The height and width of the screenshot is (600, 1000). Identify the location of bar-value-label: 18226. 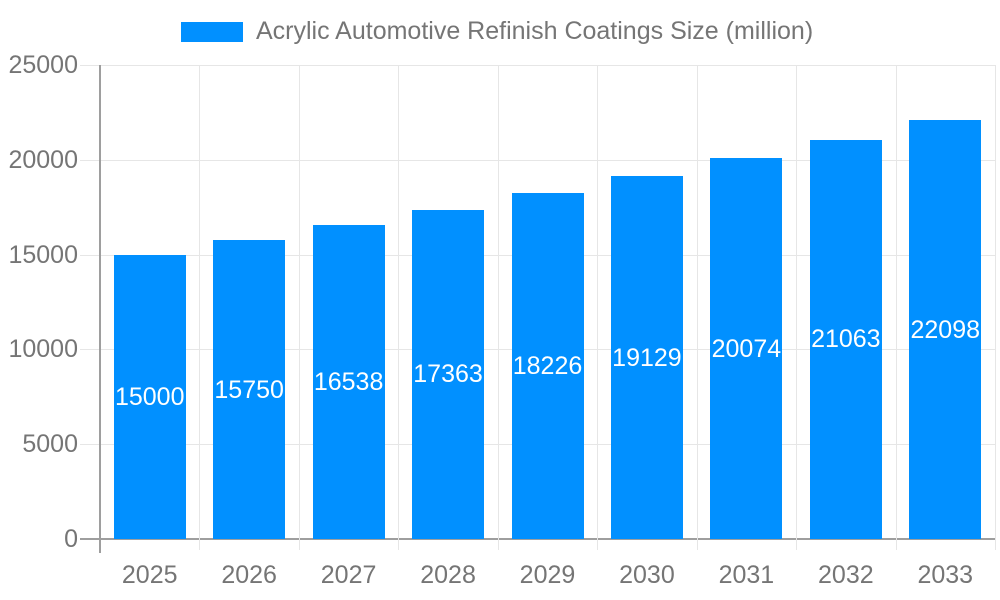
(547, 366).